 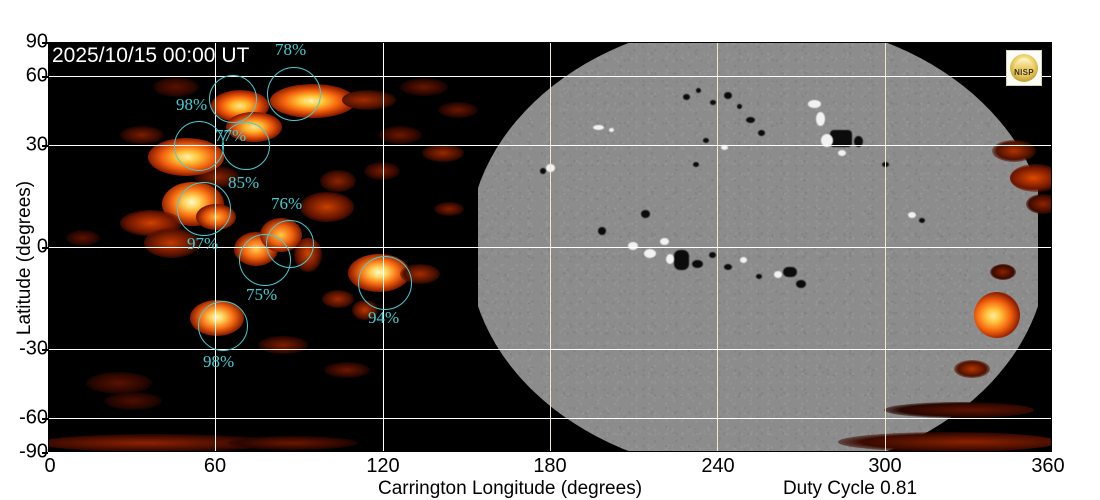 I want to click on detection-label: 94%, so click(x=384, y=317).